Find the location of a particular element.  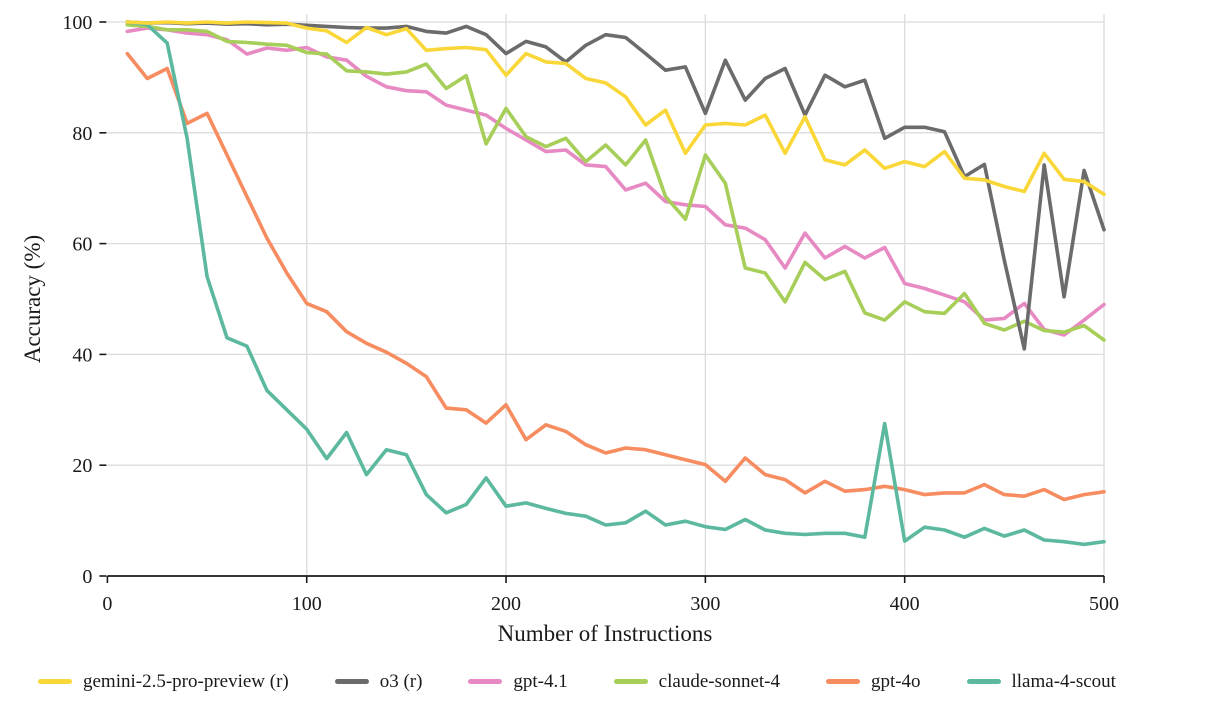

legend-label: gpt-4o is located at coordinates (895, 681).